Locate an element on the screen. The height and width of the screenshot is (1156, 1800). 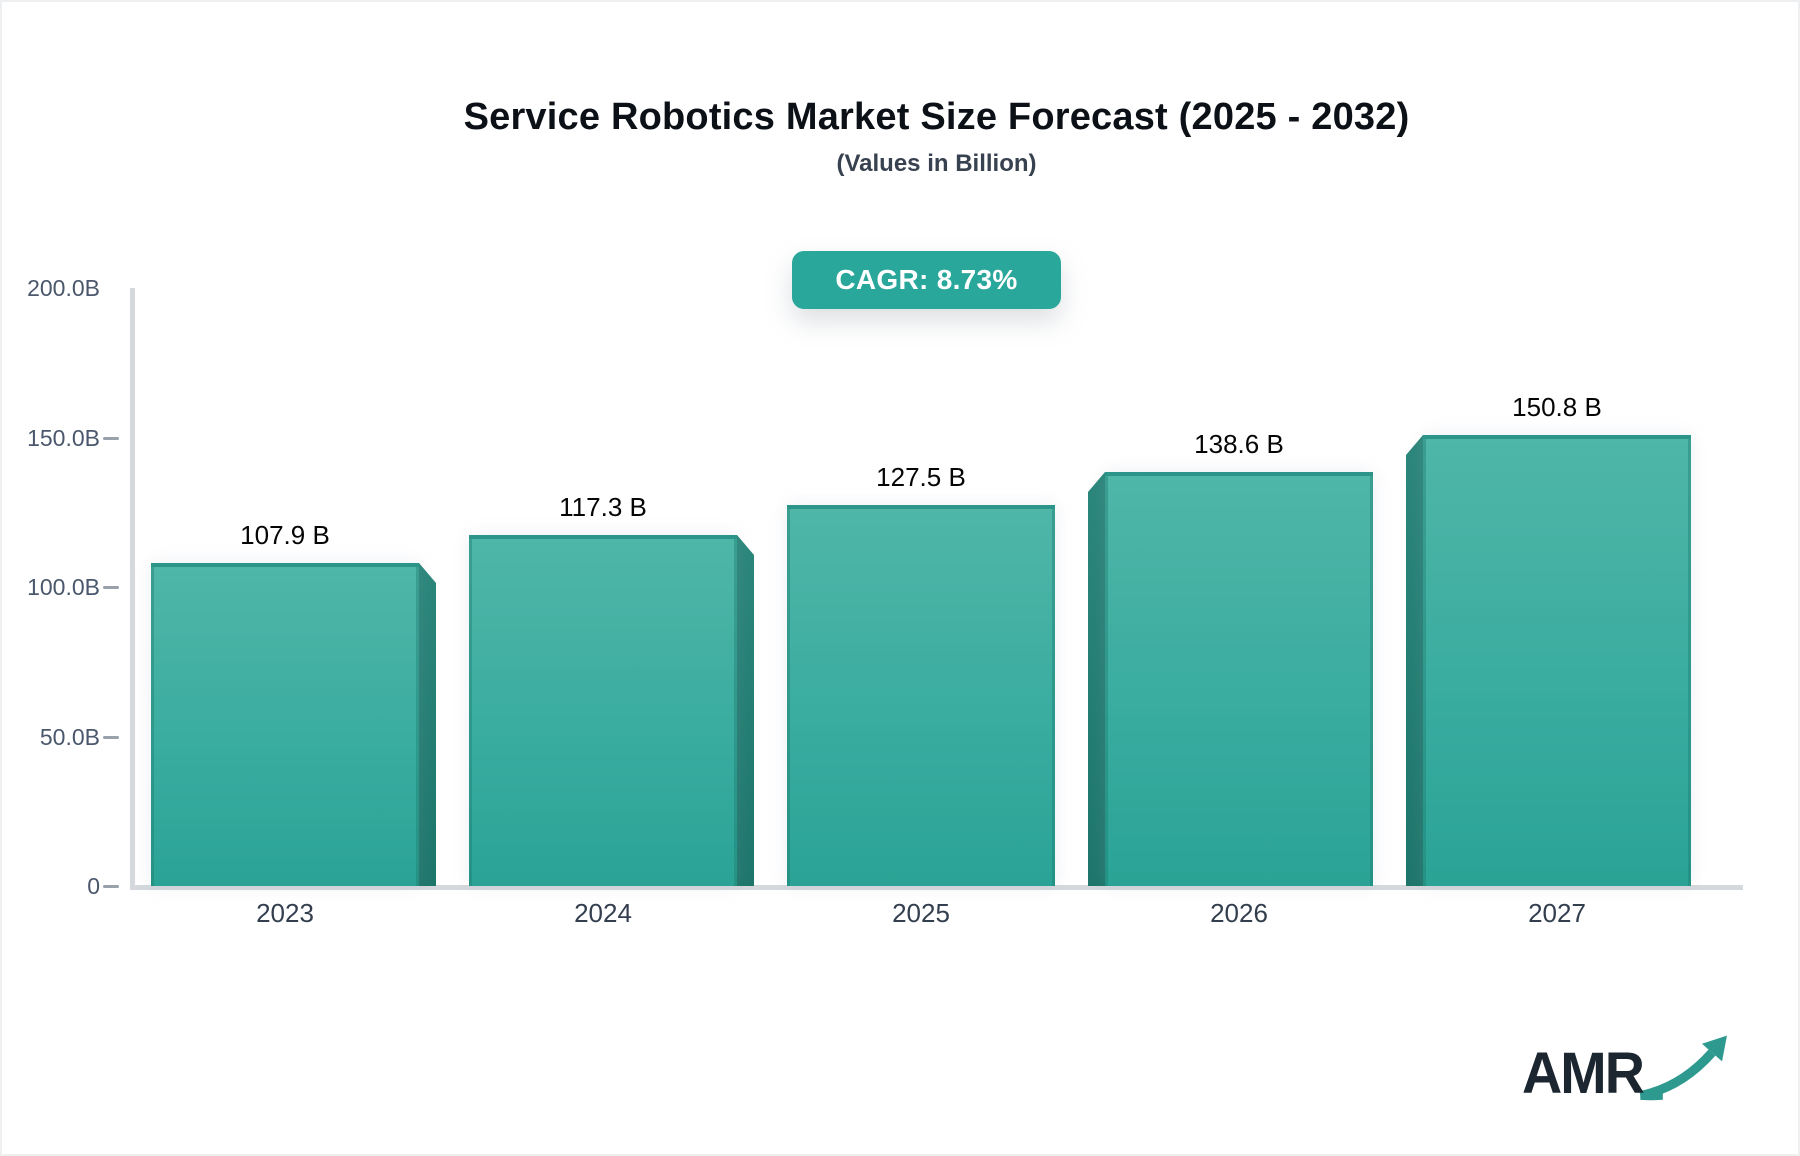
bar-2024 is located at coordinates (603, 710).